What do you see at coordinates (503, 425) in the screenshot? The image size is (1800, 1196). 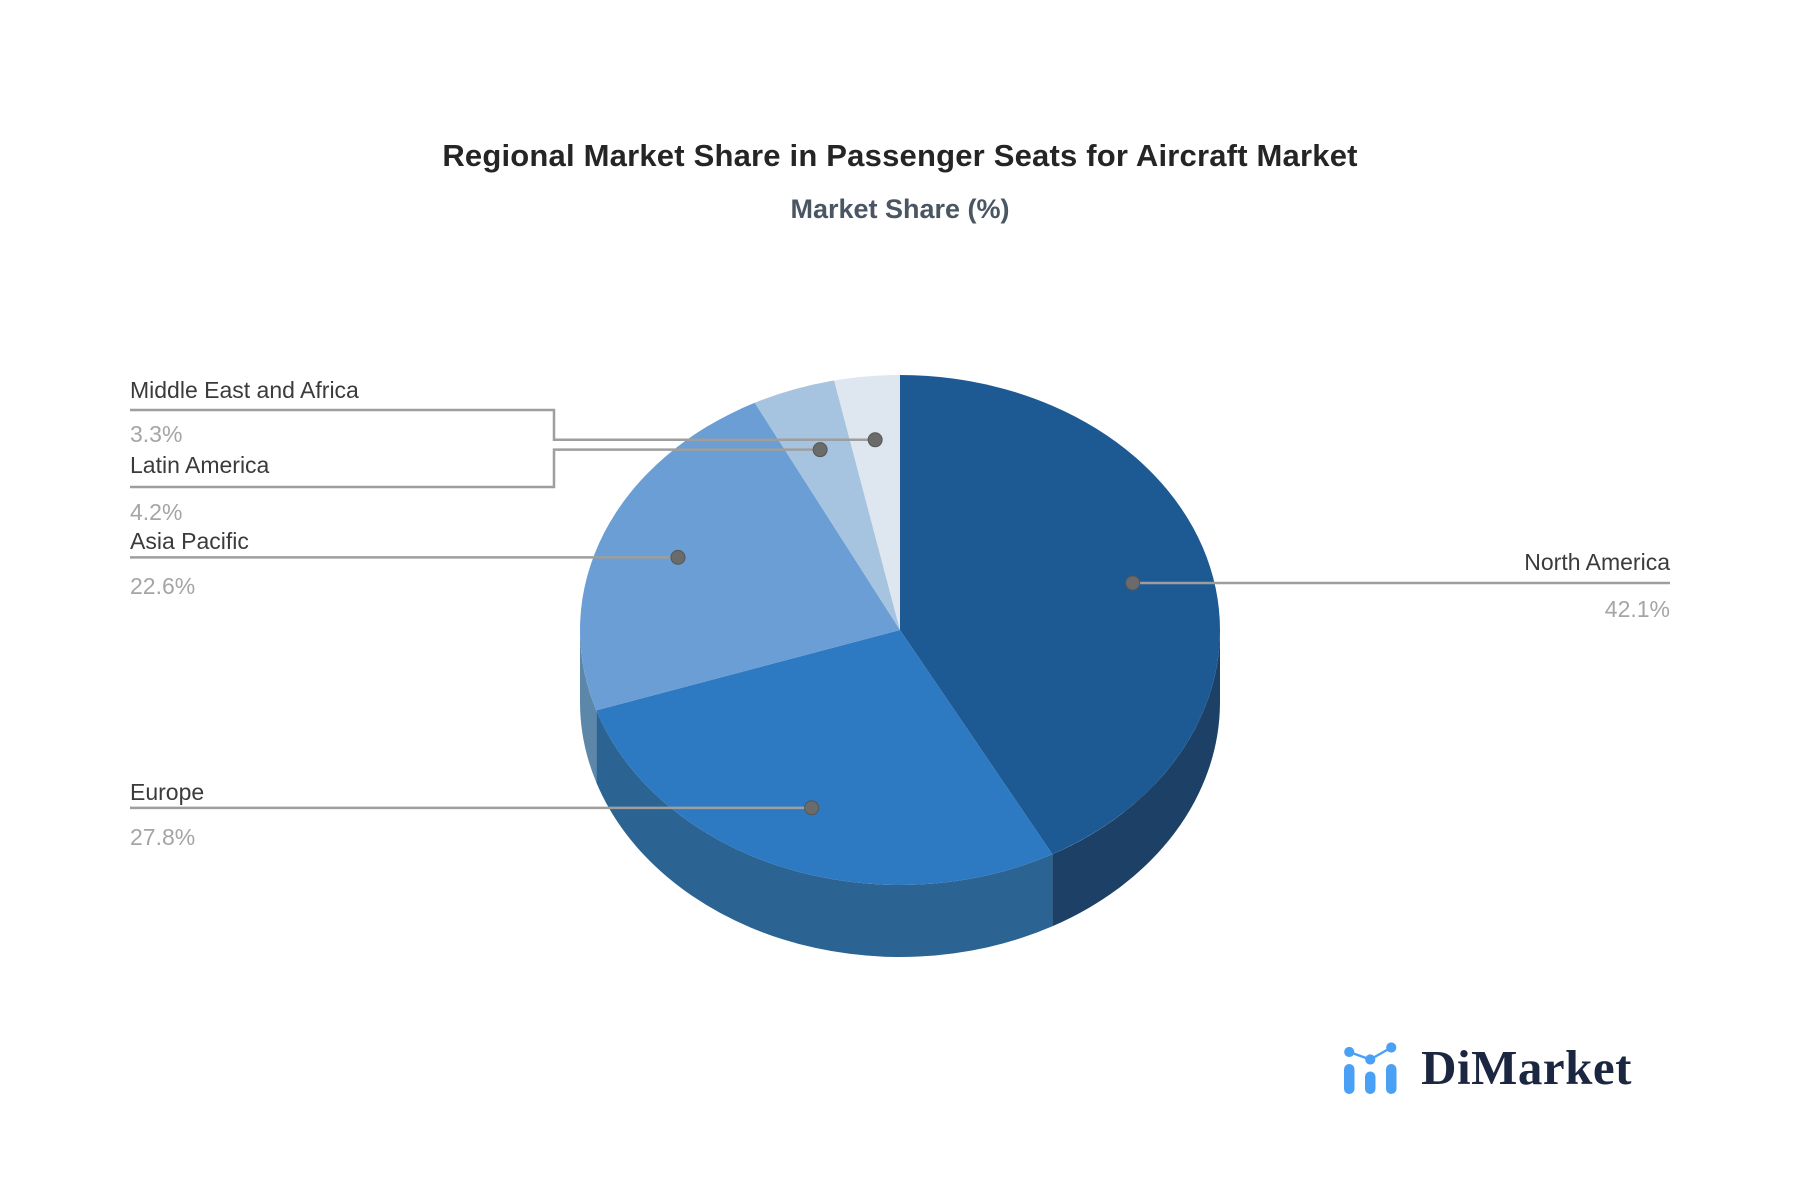 I see `leader-line-middle-east-and-africa` at bounding box center [503, 425].